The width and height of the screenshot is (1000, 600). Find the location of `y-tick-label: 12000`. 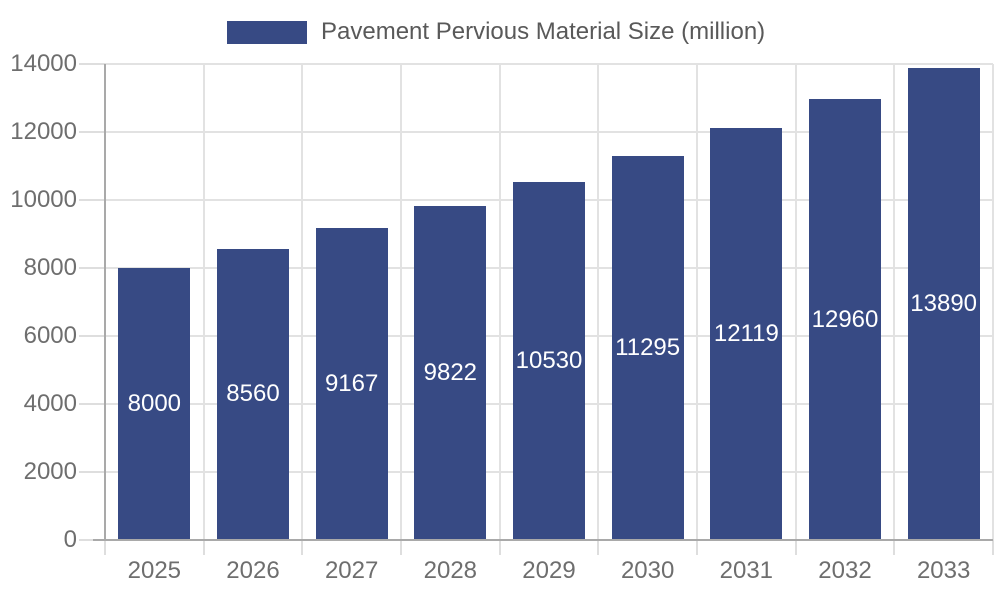

y-tick-label: 12000 is located at coordinates (43, 131).